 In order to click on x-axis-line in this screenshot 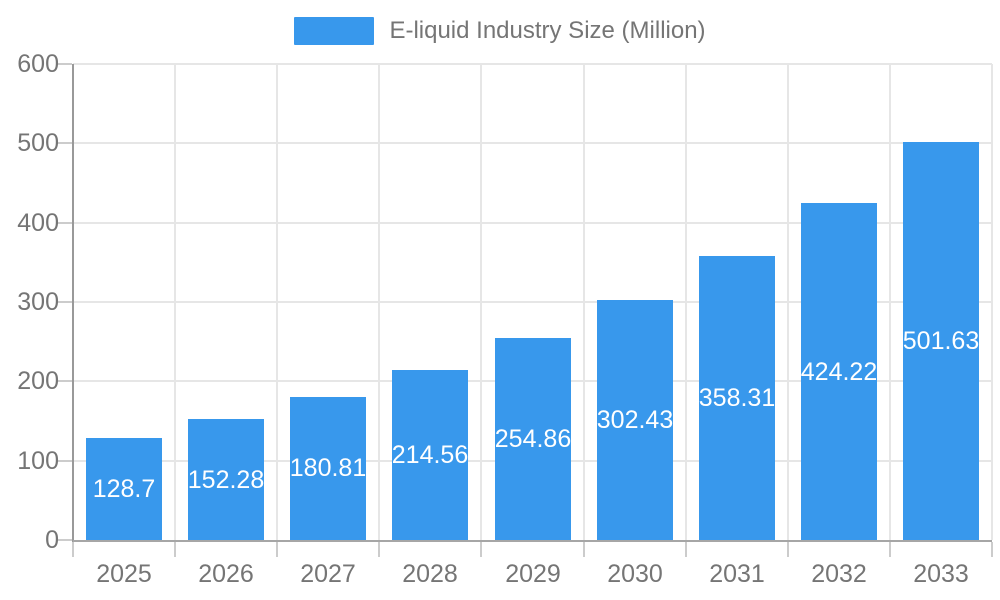, I will do `click(532, 541)`.